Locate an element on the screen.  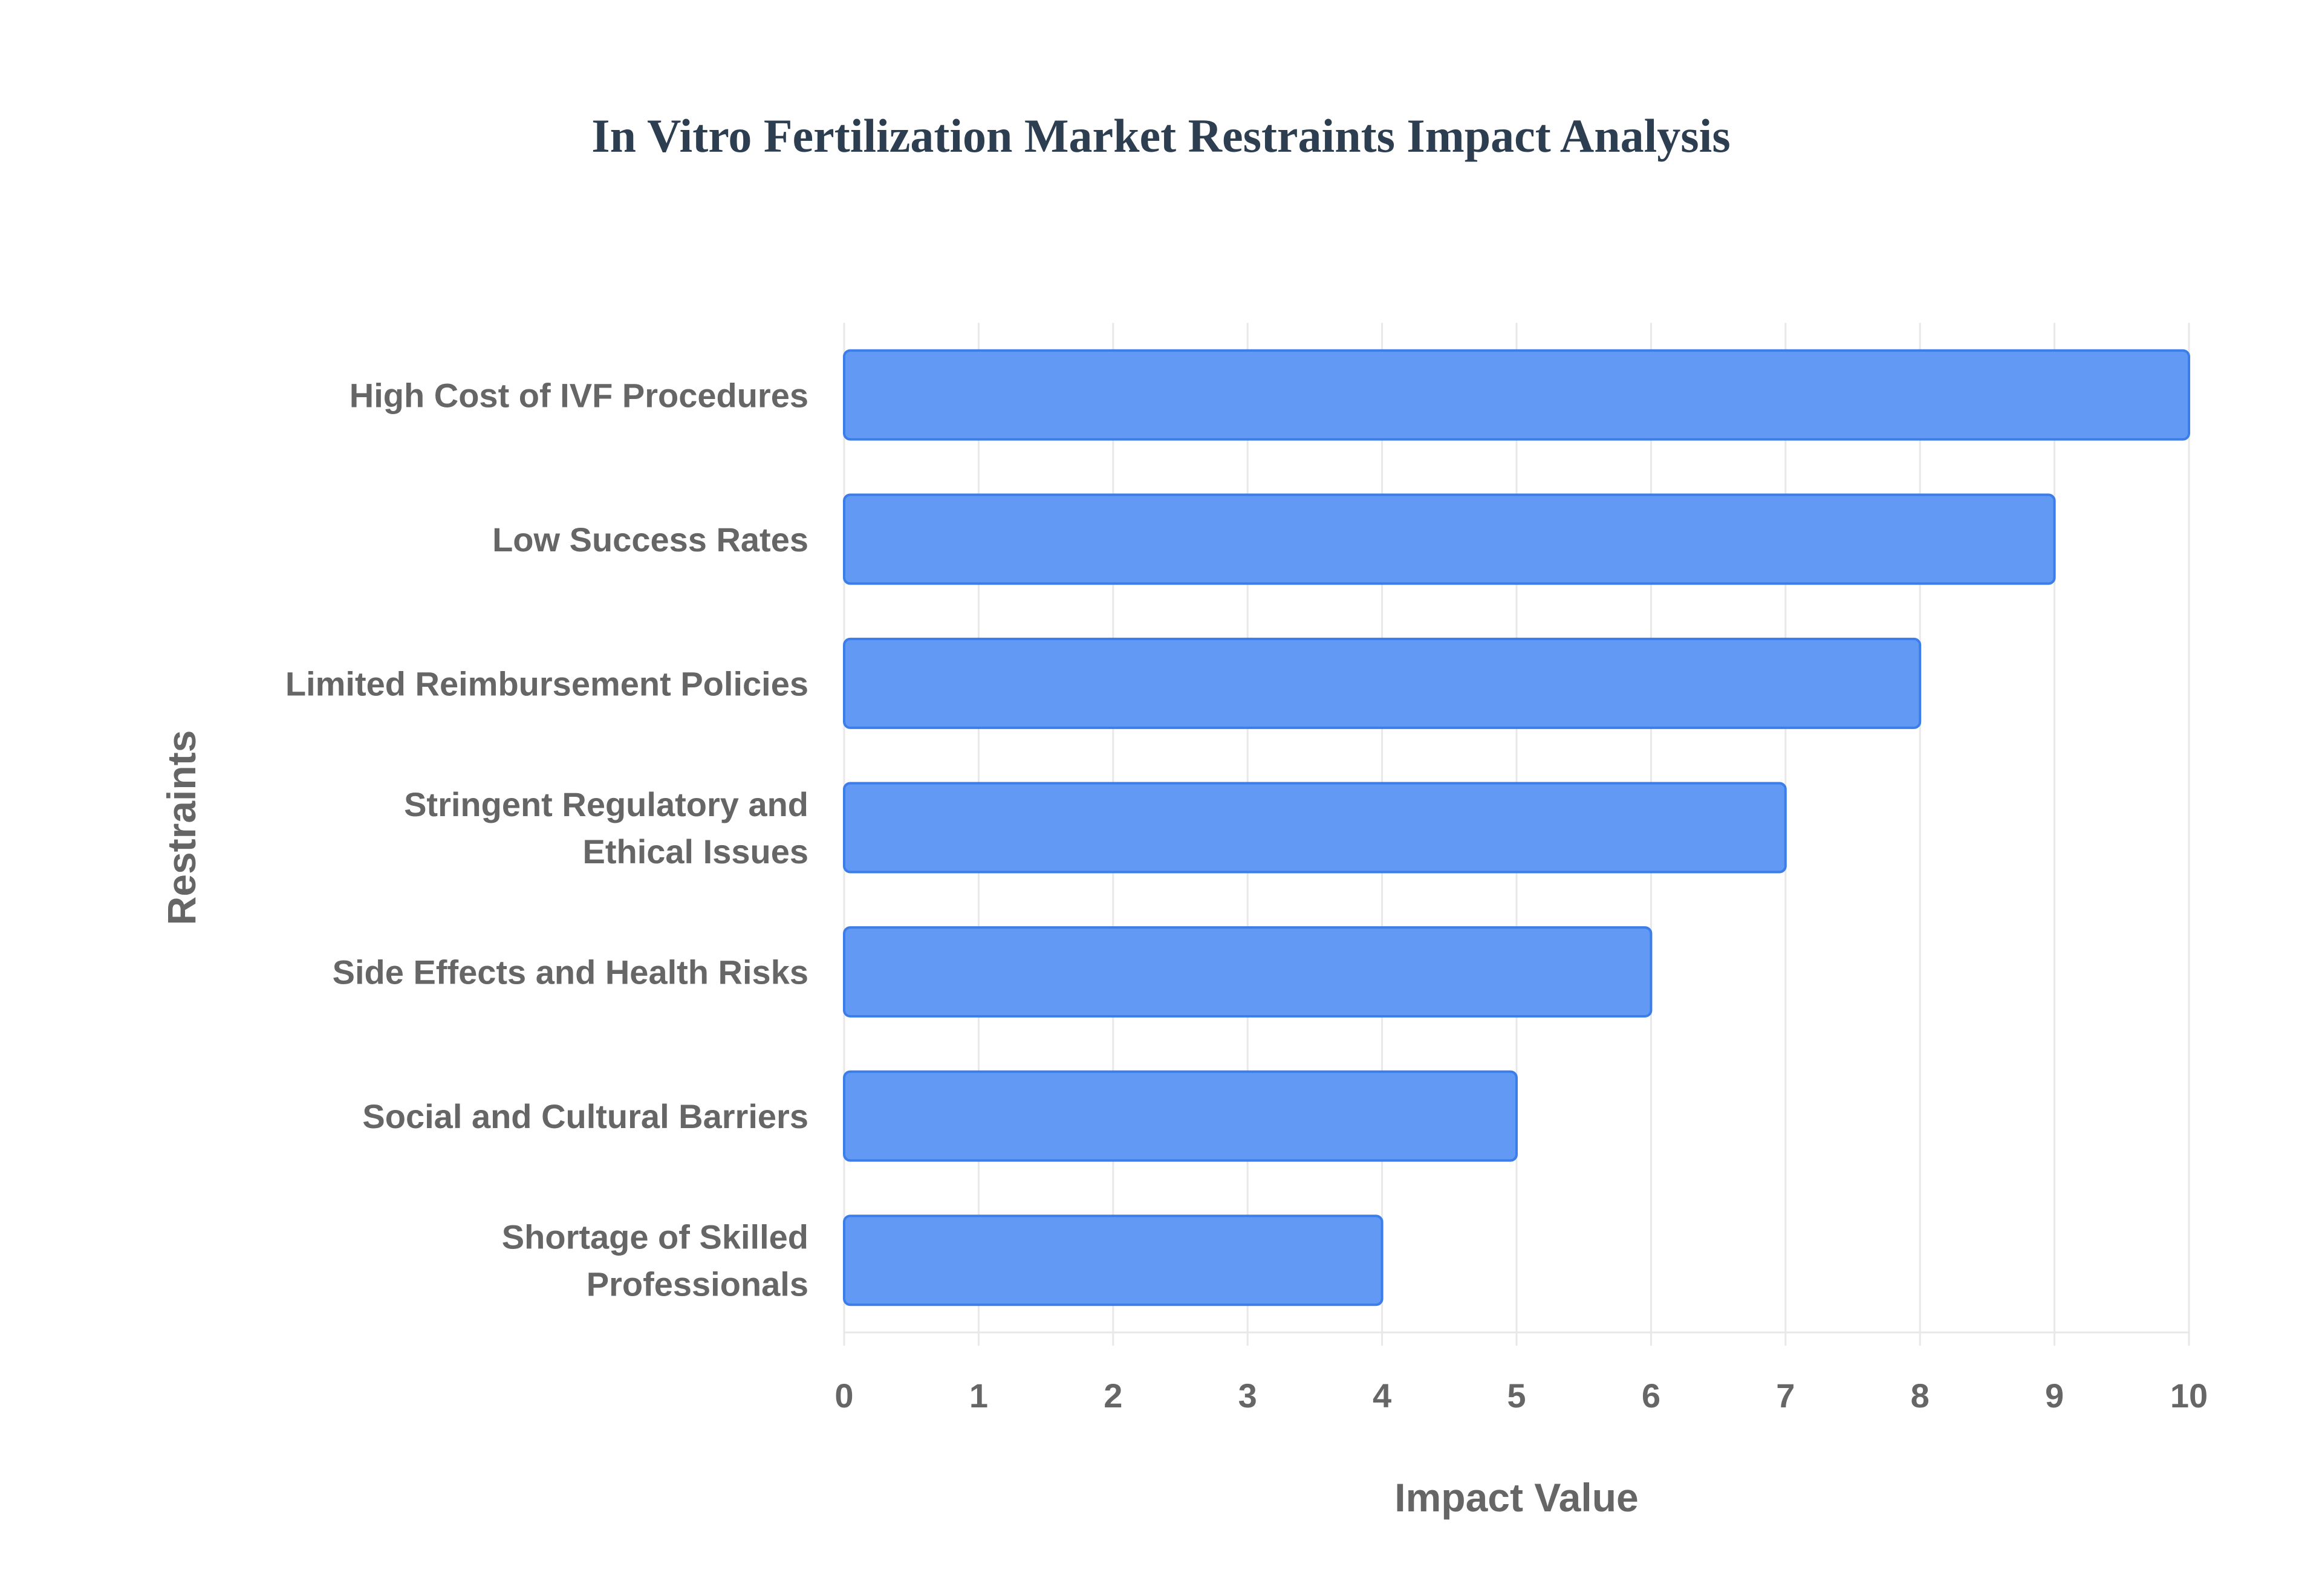
x-tick-label: 5 is located at coordinates (1517, 1396).